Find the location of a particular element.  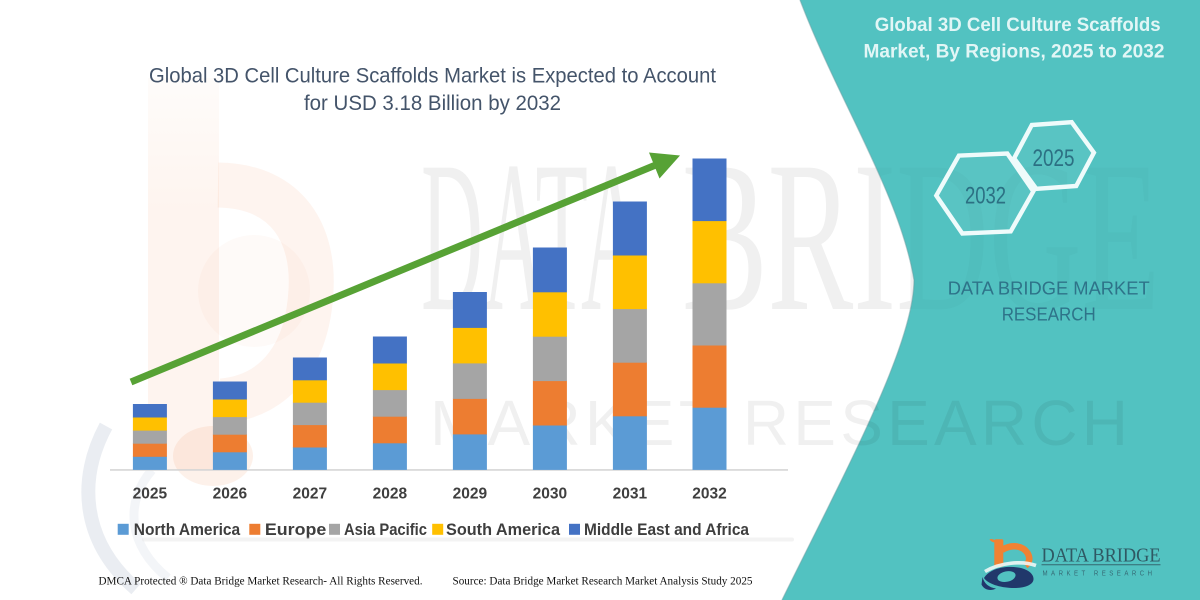

svg-text:Market, By Regions, 2025 to 20: Market, By Regions, 2025 to 2032 is located at coordinates (1014, 52).